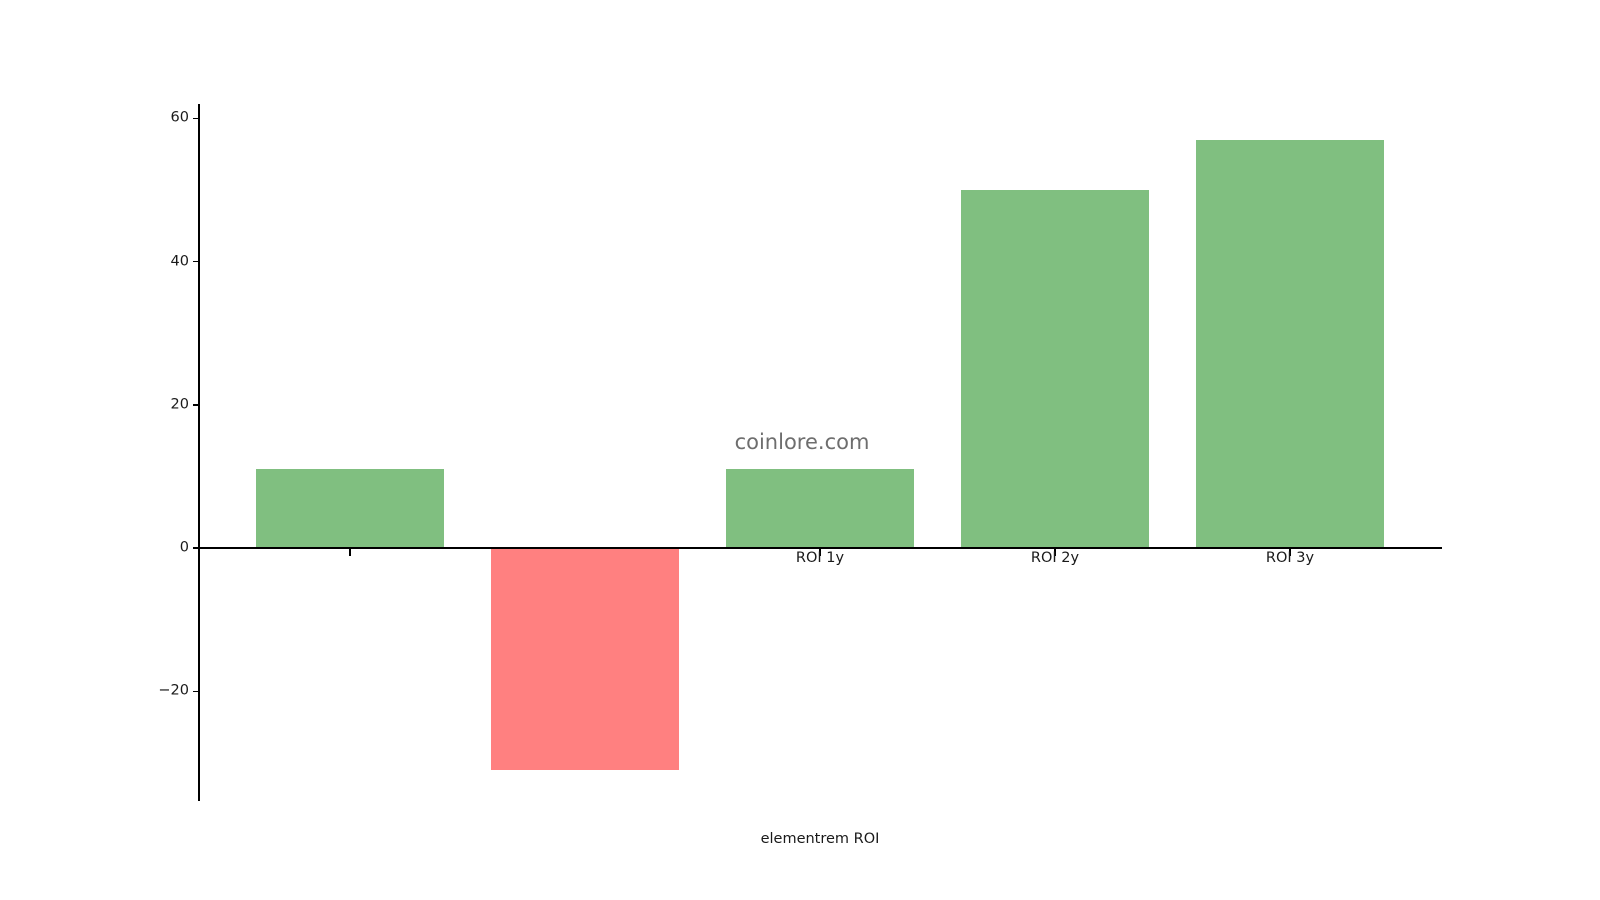  Describe the element at coordinates (802, 442) in the screenshot. I see `watermark-text: coinlore.com` at that location.